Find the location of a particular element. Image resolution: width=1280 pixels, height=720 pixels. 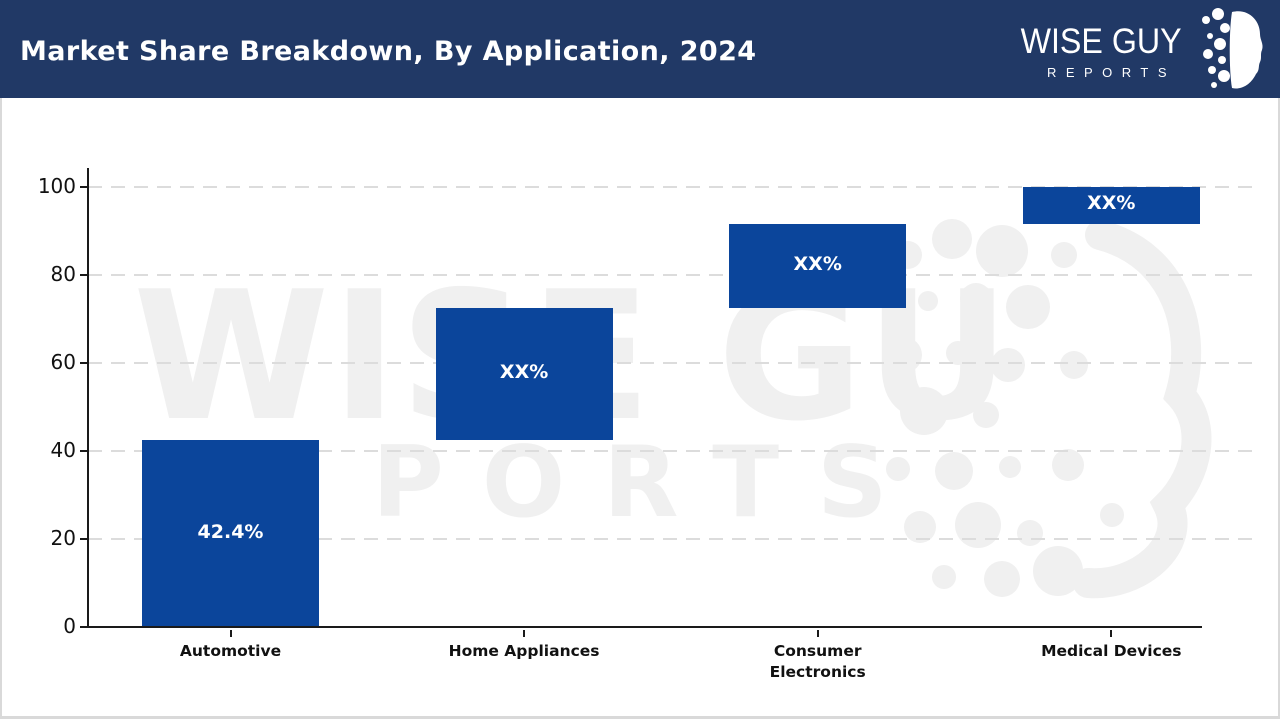

y-tick-label: 0 is located at coordinates (69, 626).